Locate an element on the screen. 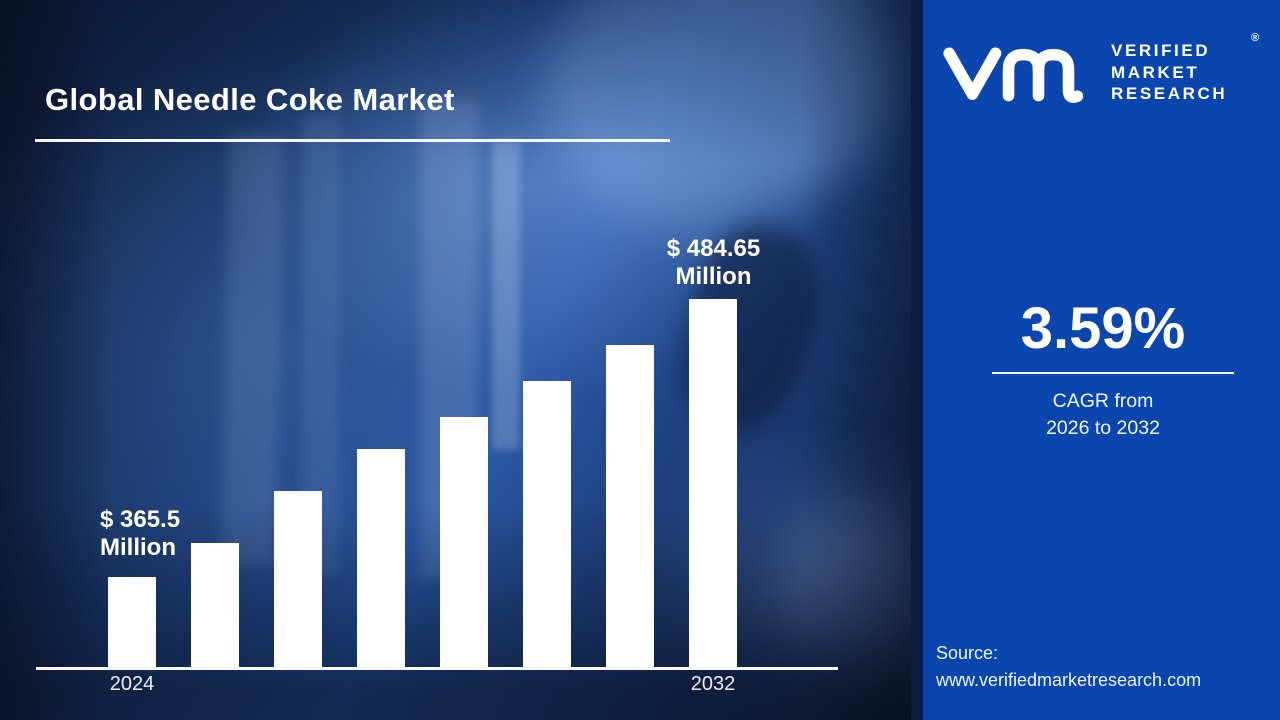  last-bar-value-label: $ 484.65 Million is located at coordinates (713, 263).